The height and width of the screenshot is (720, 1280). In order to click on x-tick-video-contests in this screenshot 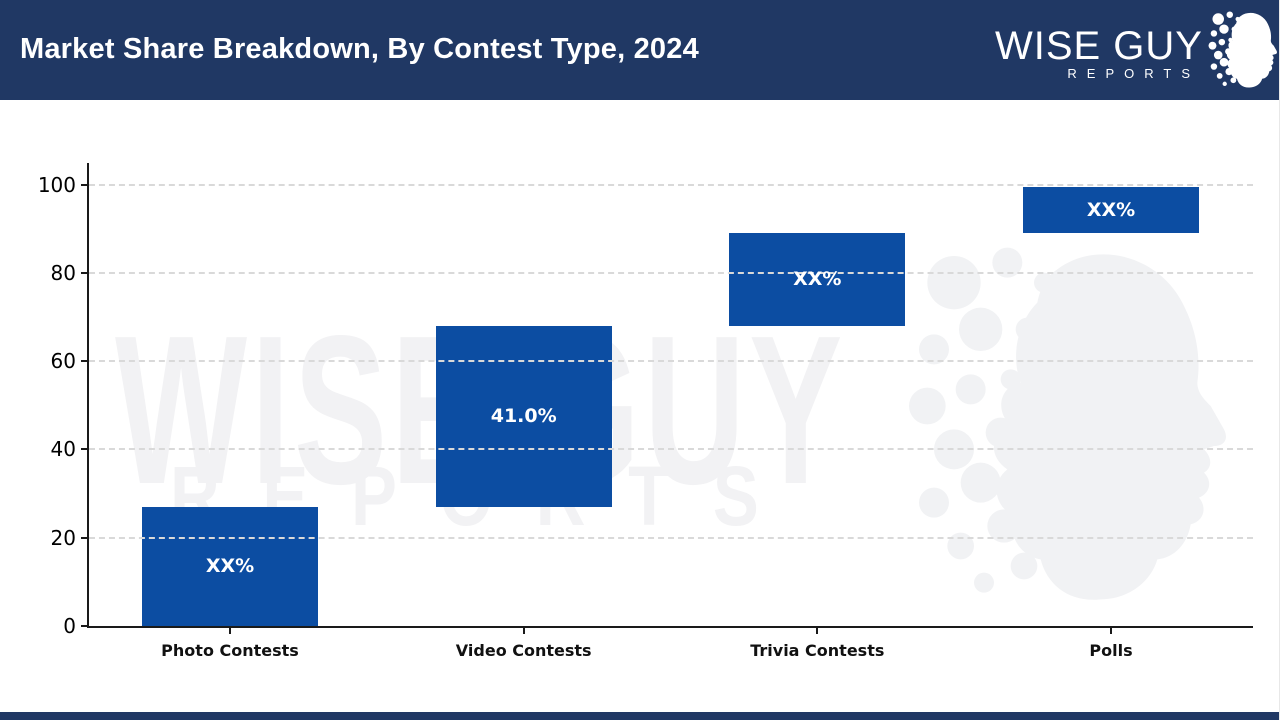, I will do `click(523, 630)`.